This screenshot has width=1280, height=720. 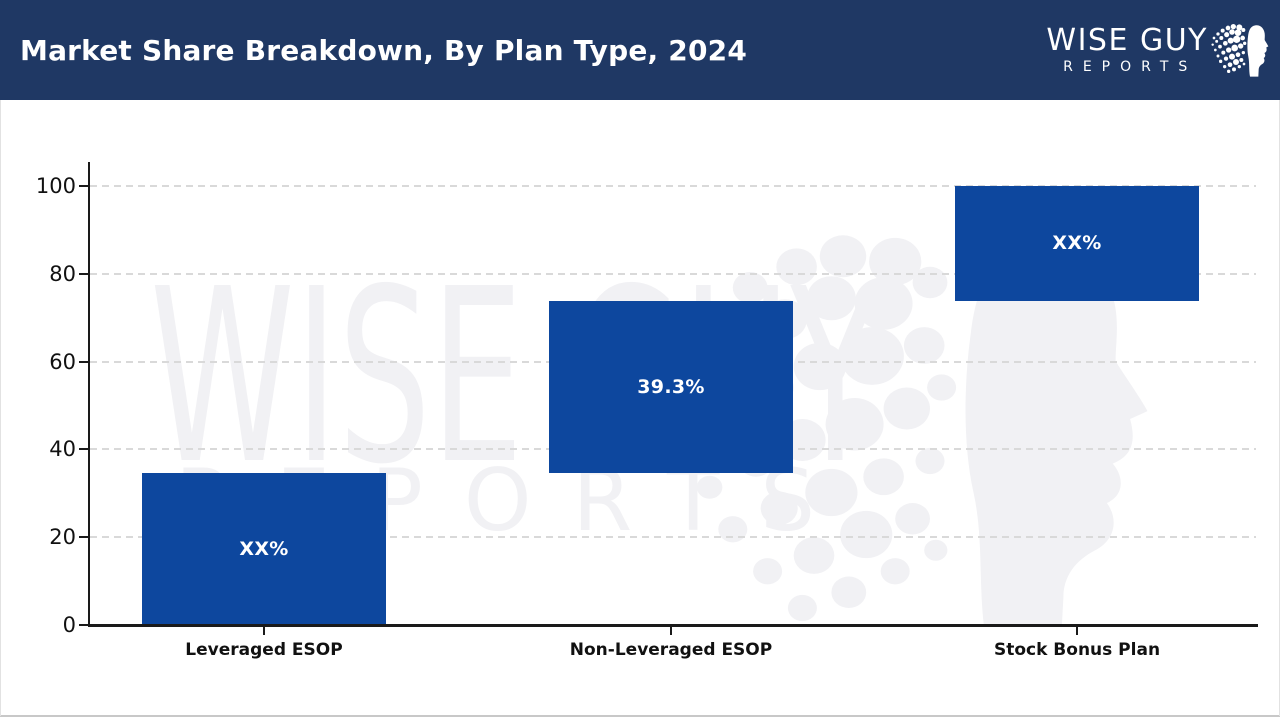 I want to click on y-axis-tick-label: 40, so click(x=62, y=449).